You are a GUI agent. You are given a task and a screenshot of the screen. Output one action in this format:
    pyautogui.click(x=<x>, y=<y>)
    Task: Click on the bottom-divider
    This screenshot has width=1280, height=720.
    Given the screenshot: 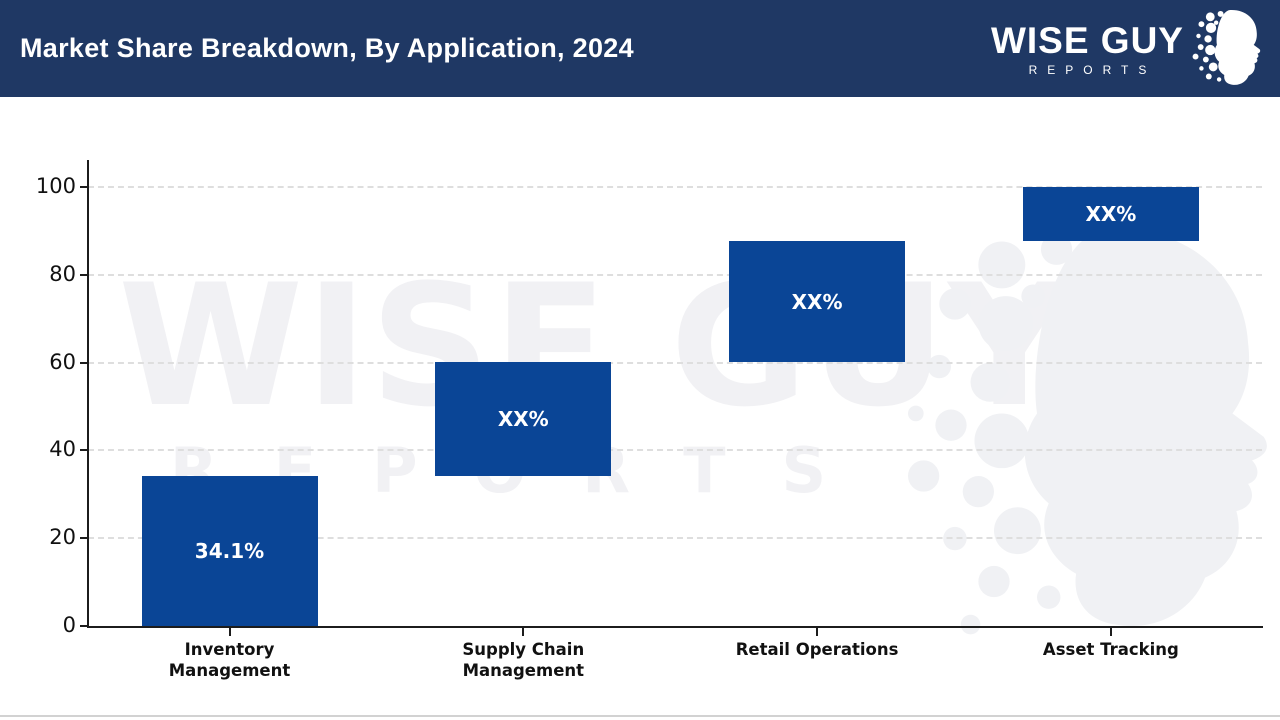 What is the action you would take?
    pyautogui.click(x=640, y=716)
    